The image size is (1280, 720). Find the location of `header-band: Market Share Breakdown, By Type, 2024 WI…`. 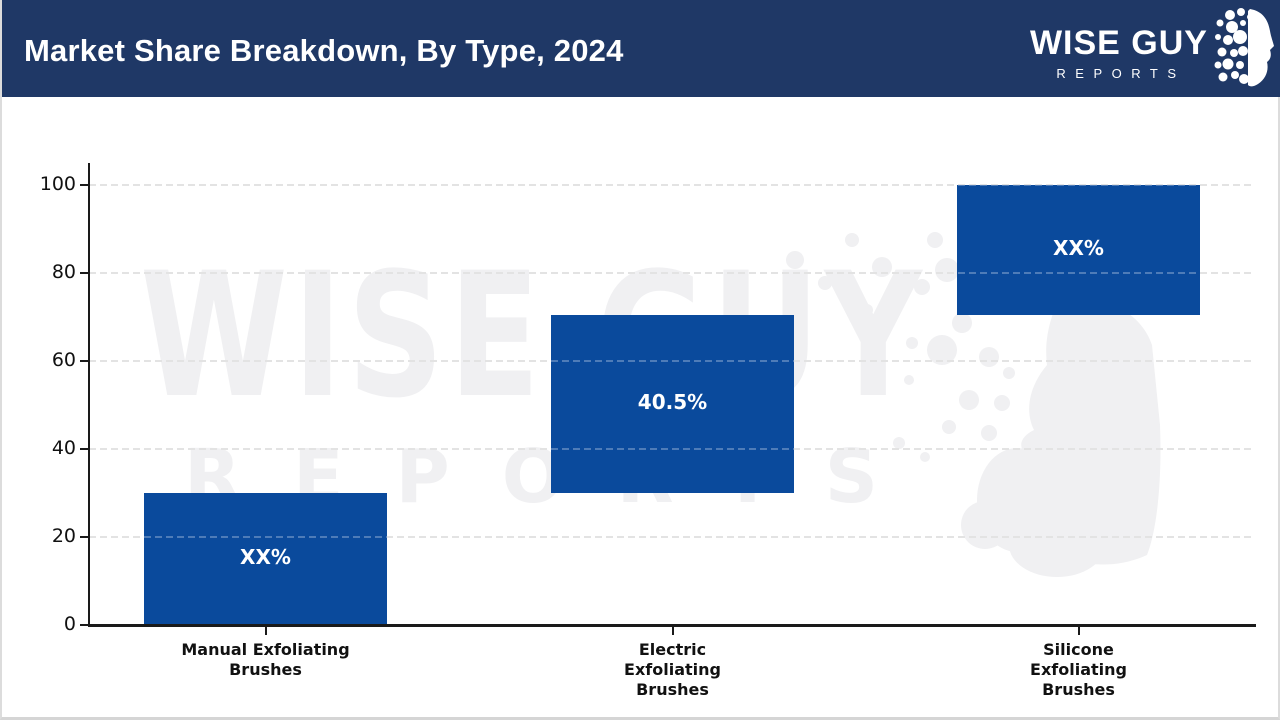

header-band: Market Share Breakdown, By Type, 2024 WI… is located at coordinates (641, 48).